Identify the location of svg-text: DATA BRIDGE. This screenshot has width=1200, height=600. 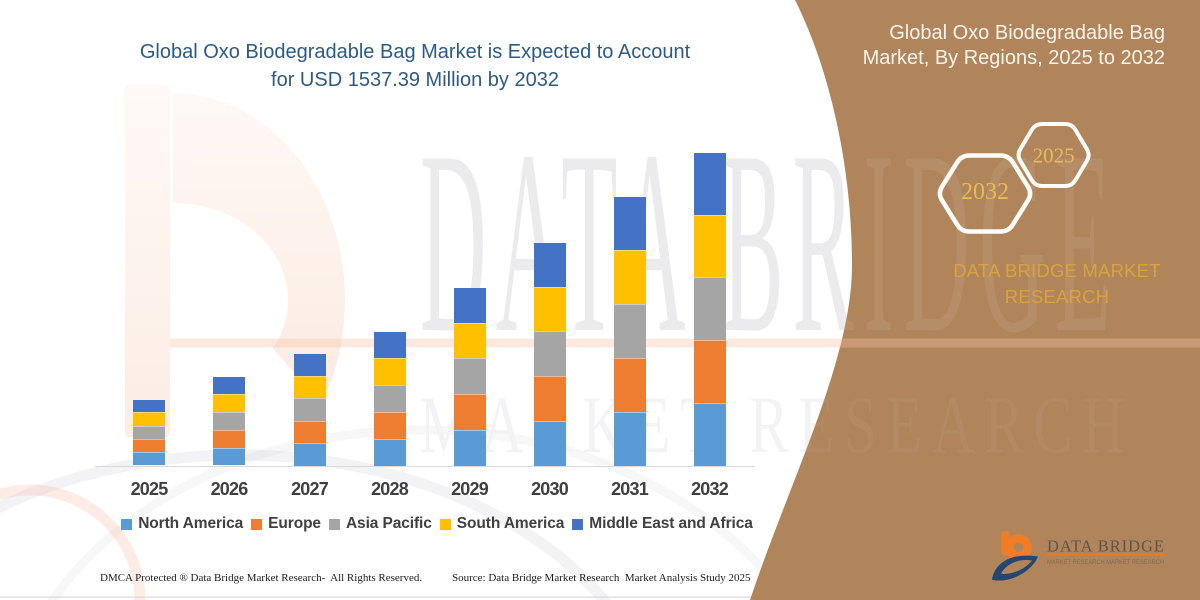
(1105, 546).